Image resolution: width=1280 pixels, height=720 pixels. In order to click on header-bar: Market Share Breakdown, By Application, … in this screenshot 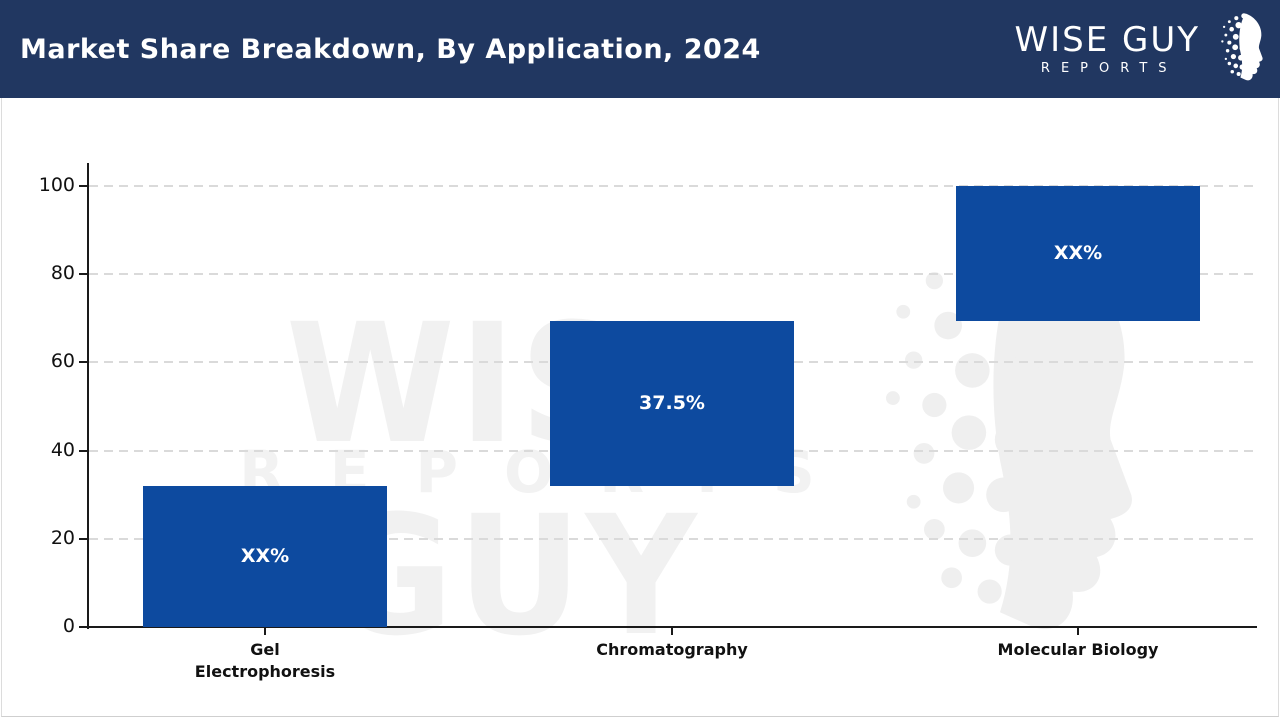, I will do `click(640, 49)`.